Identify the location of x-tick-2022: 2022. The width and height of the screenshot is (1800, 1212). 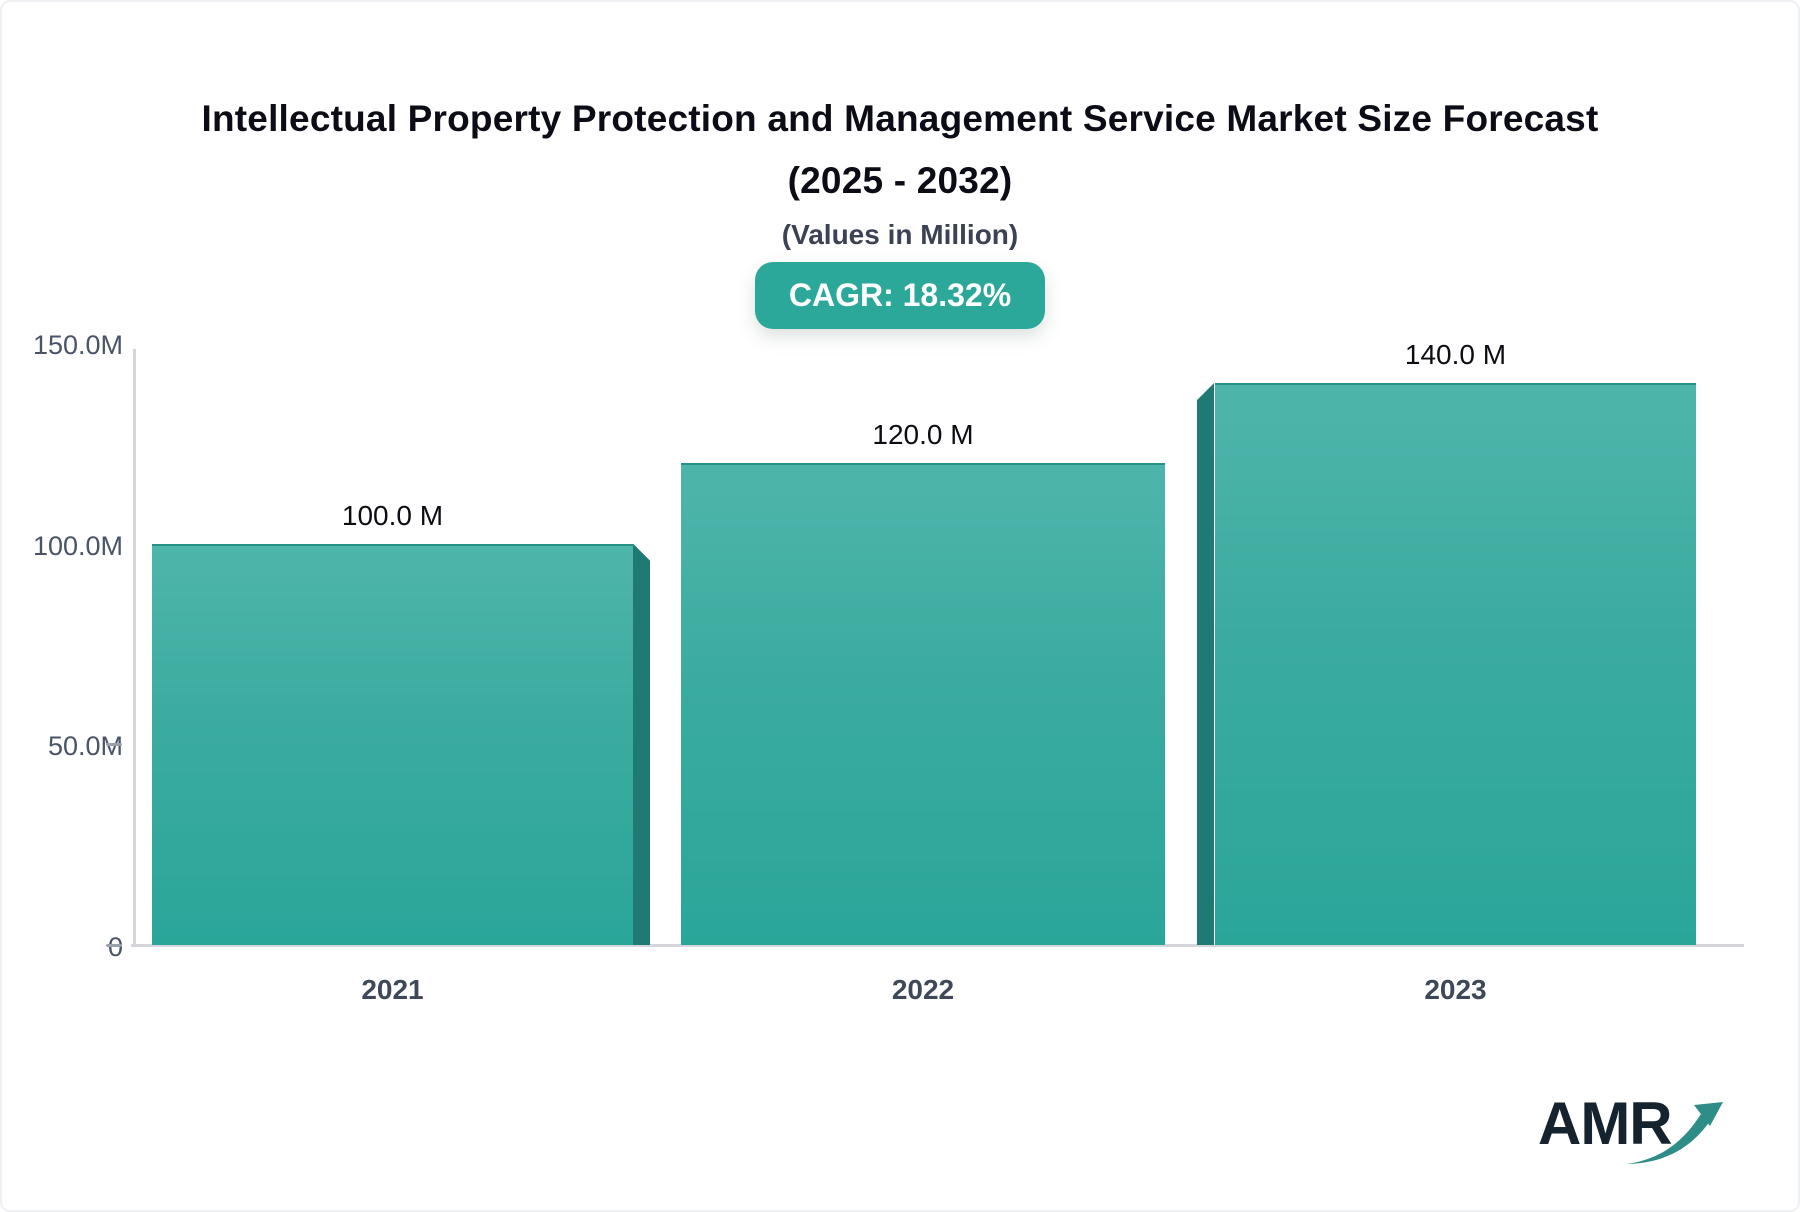
(923, 989).